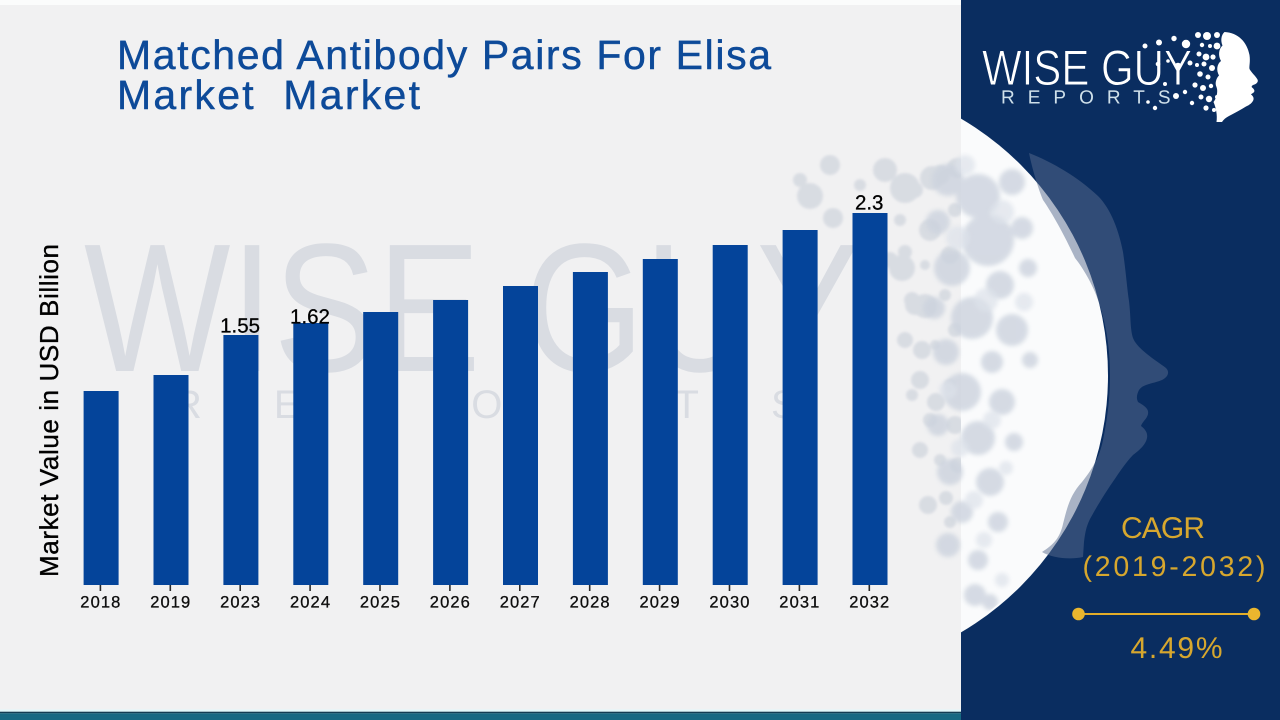  I want to click on svg-text: WISE GUY, so click(1087, 68).